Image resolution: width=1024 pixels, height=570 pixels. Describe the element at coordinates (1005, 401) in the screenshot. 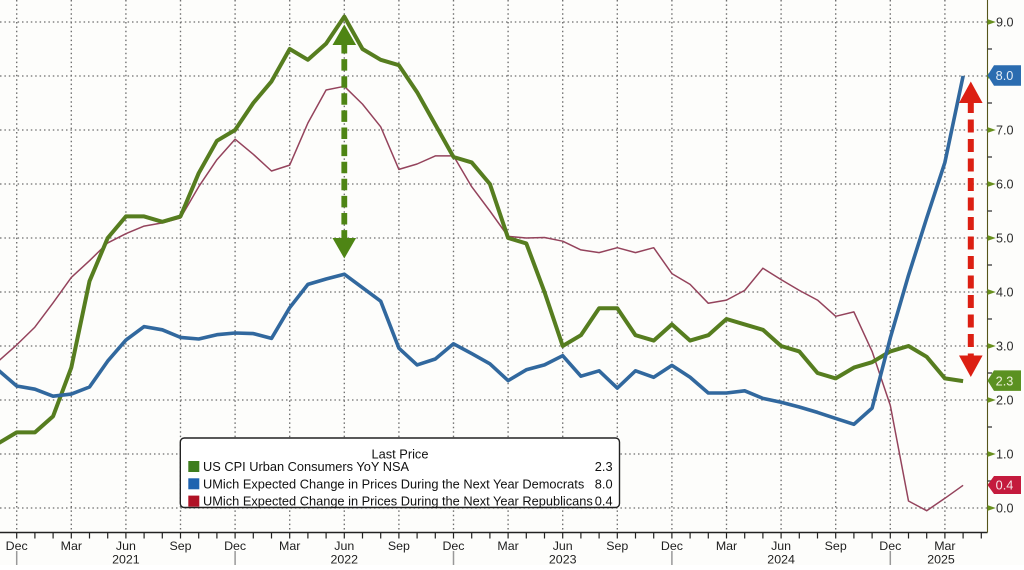

I see `svg-text: 2.0` at that location.